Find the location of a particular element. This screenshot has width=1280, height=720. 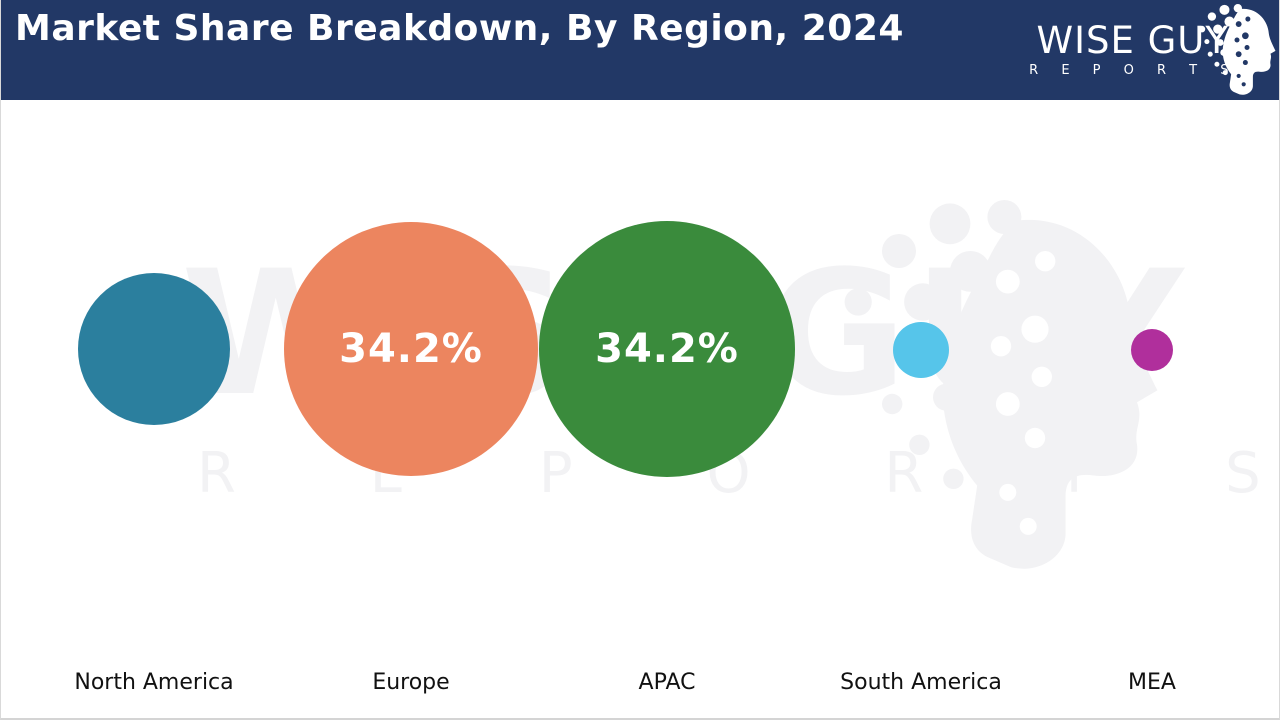

category-label-europe: Europe is located at coordinates (411, 682).